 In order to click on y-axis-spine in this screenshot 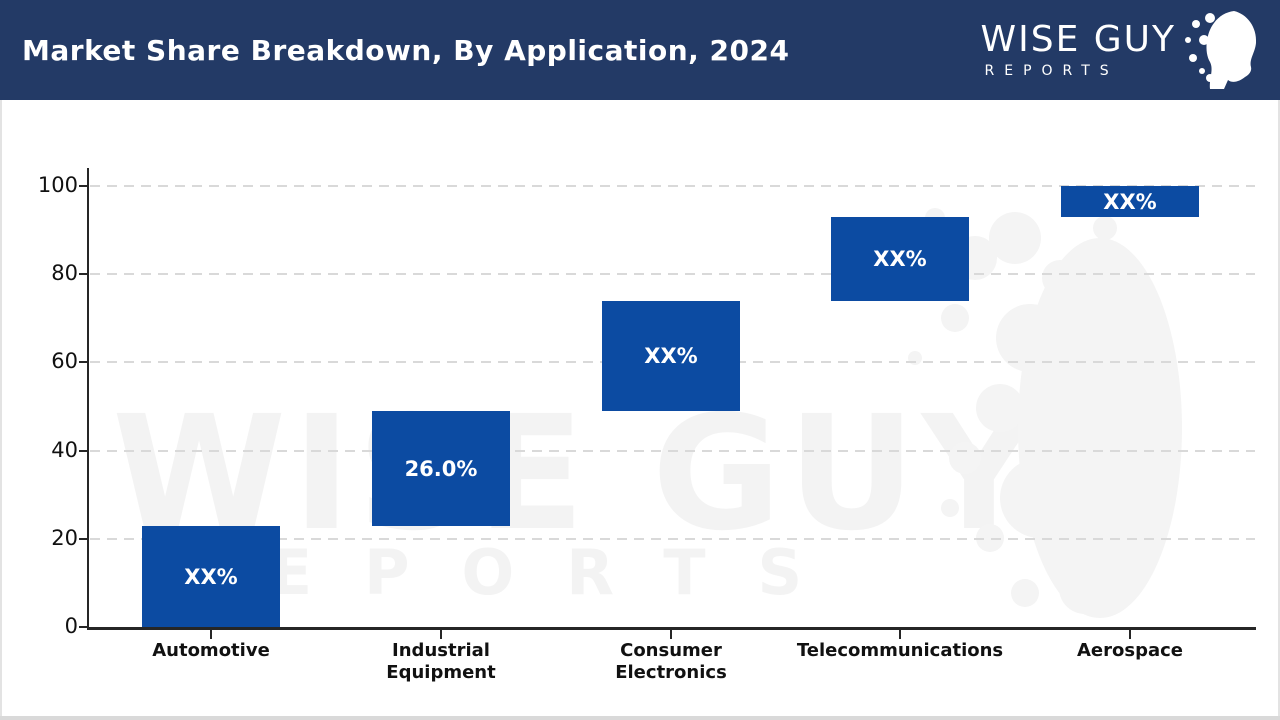, I will do `click(88, 399)`.